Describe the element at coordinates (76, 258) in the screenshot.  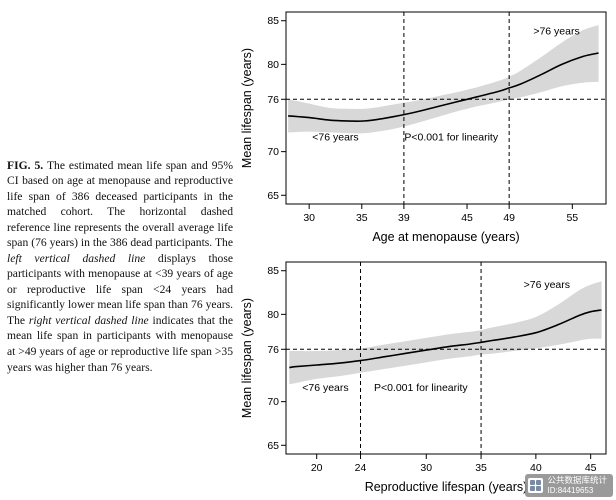
I see `caption-segment: left vertical dashed line` at that location.